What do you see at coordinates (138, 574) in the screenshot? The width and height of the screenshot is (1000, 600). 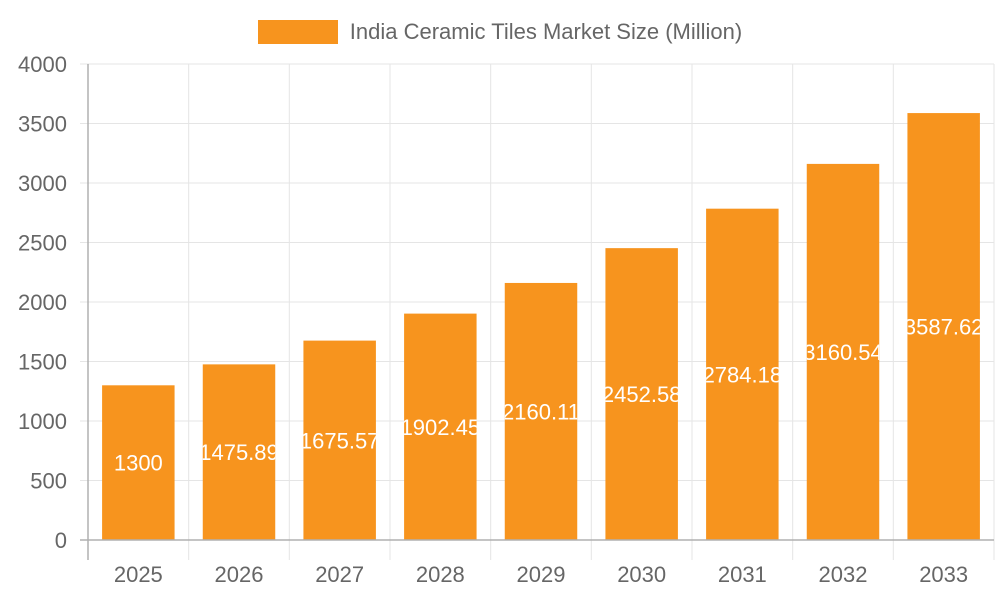 I see `x-tick-label: 2025` at bounding box center [138, 574].